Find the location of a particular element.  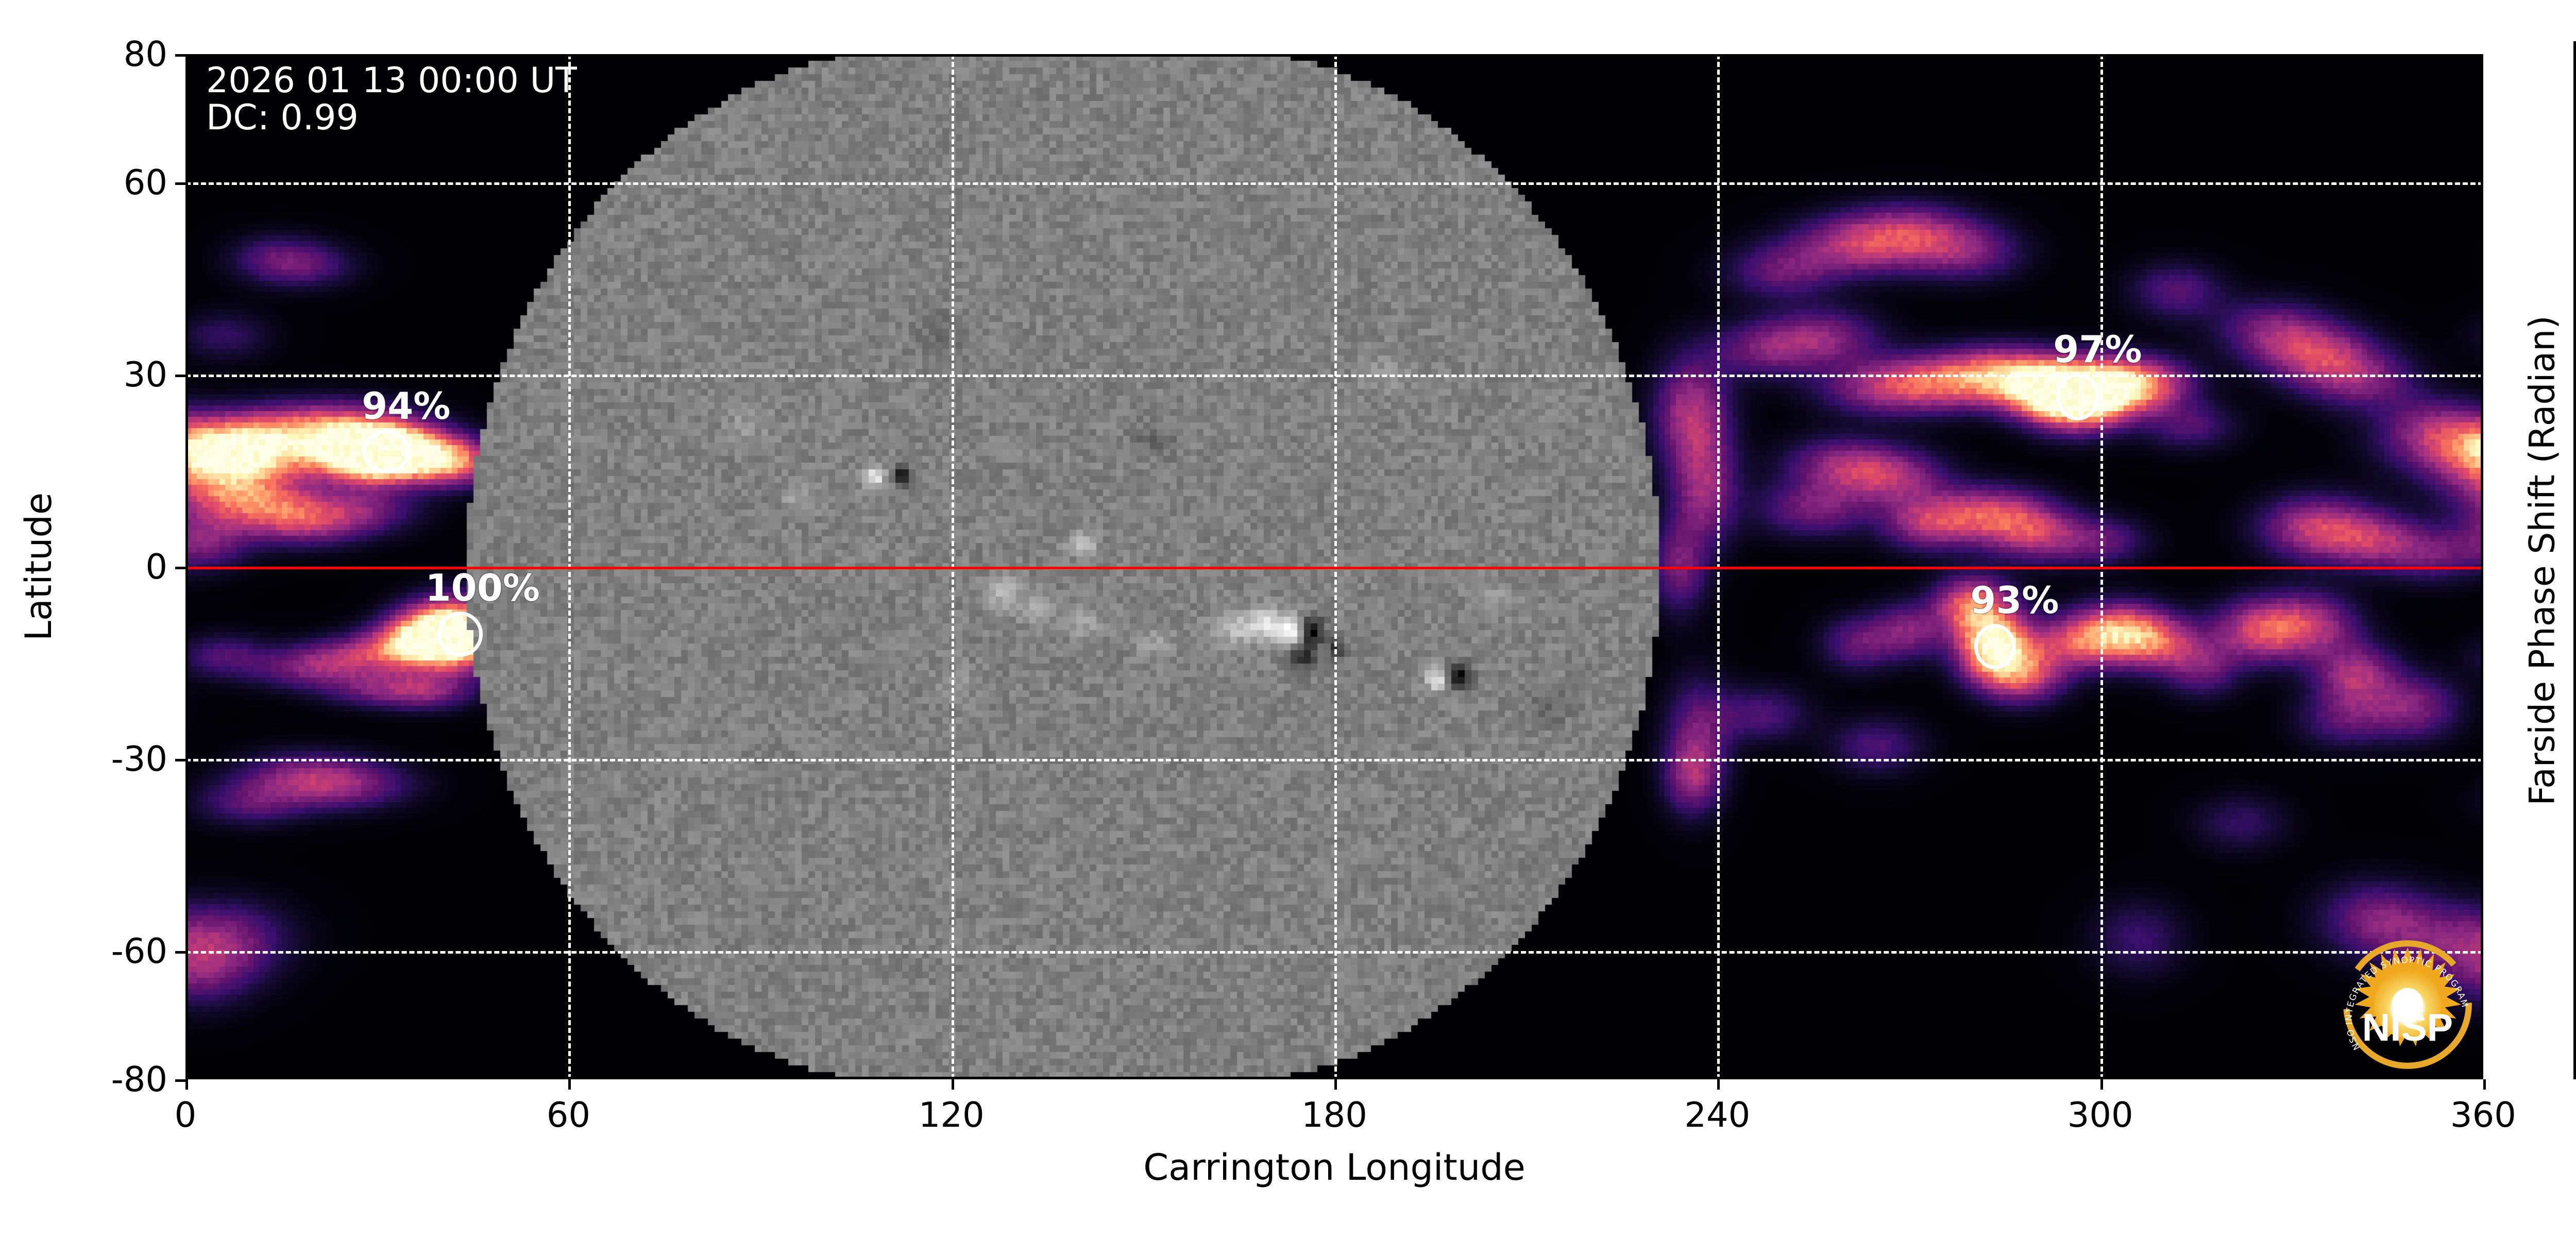

x-tick-label: 180 is located at coordinates (1334, 1115).